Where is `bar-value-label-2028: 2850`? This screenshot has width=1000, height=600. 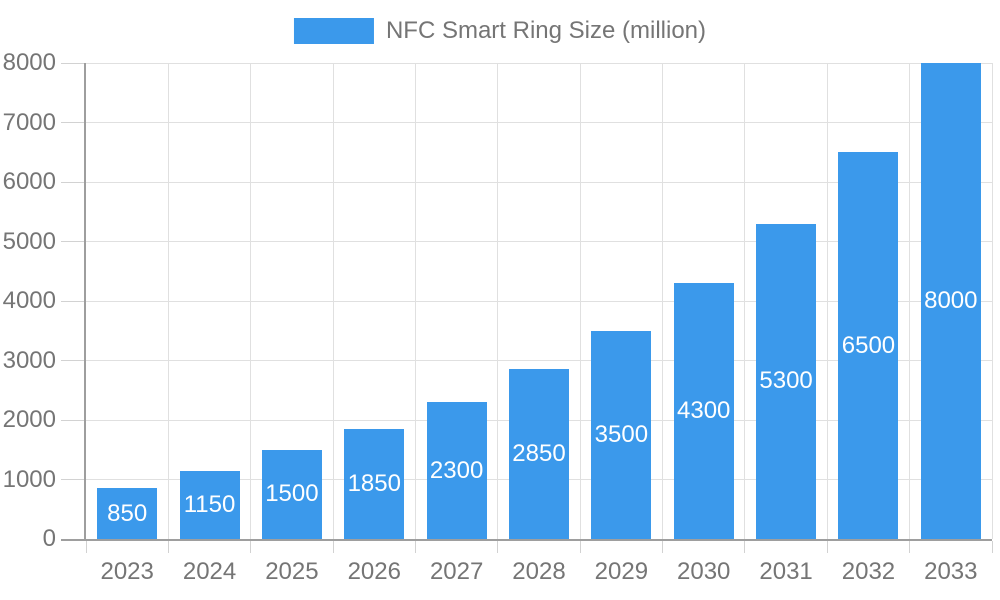
bar-value-label-2028: 2850 is located at coordinates (539, 454).